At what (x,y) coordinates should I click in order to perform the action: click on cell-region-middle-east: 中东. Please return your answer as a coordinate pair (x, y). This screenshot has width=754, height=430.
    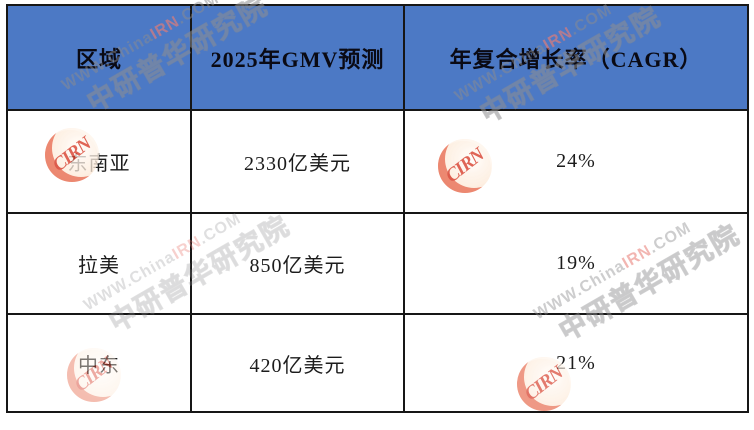
    Looking at the image, I should click on (99, 363).